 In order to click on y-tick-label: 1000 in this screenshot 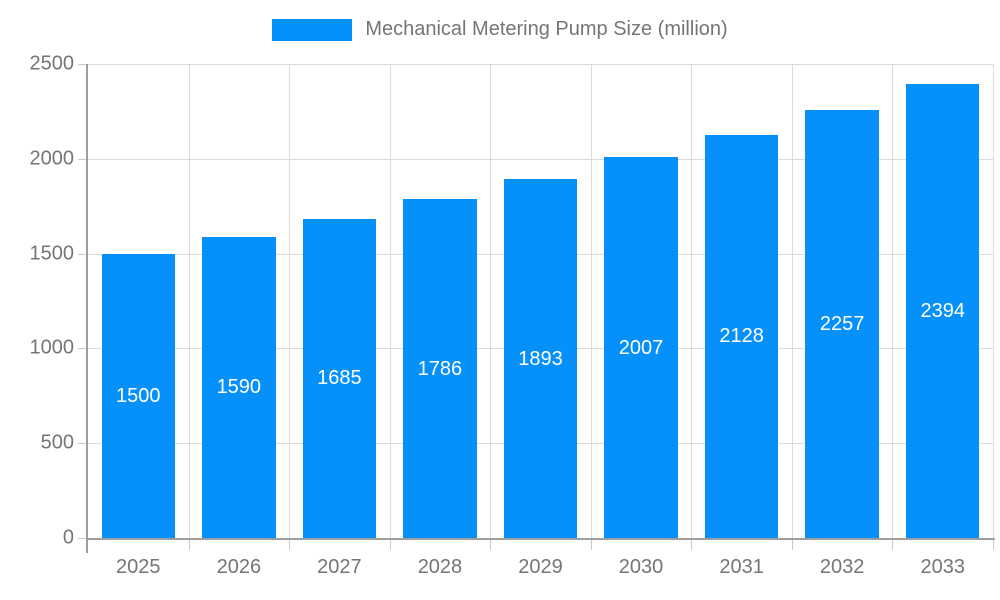, I will do `click(52, 347)`.